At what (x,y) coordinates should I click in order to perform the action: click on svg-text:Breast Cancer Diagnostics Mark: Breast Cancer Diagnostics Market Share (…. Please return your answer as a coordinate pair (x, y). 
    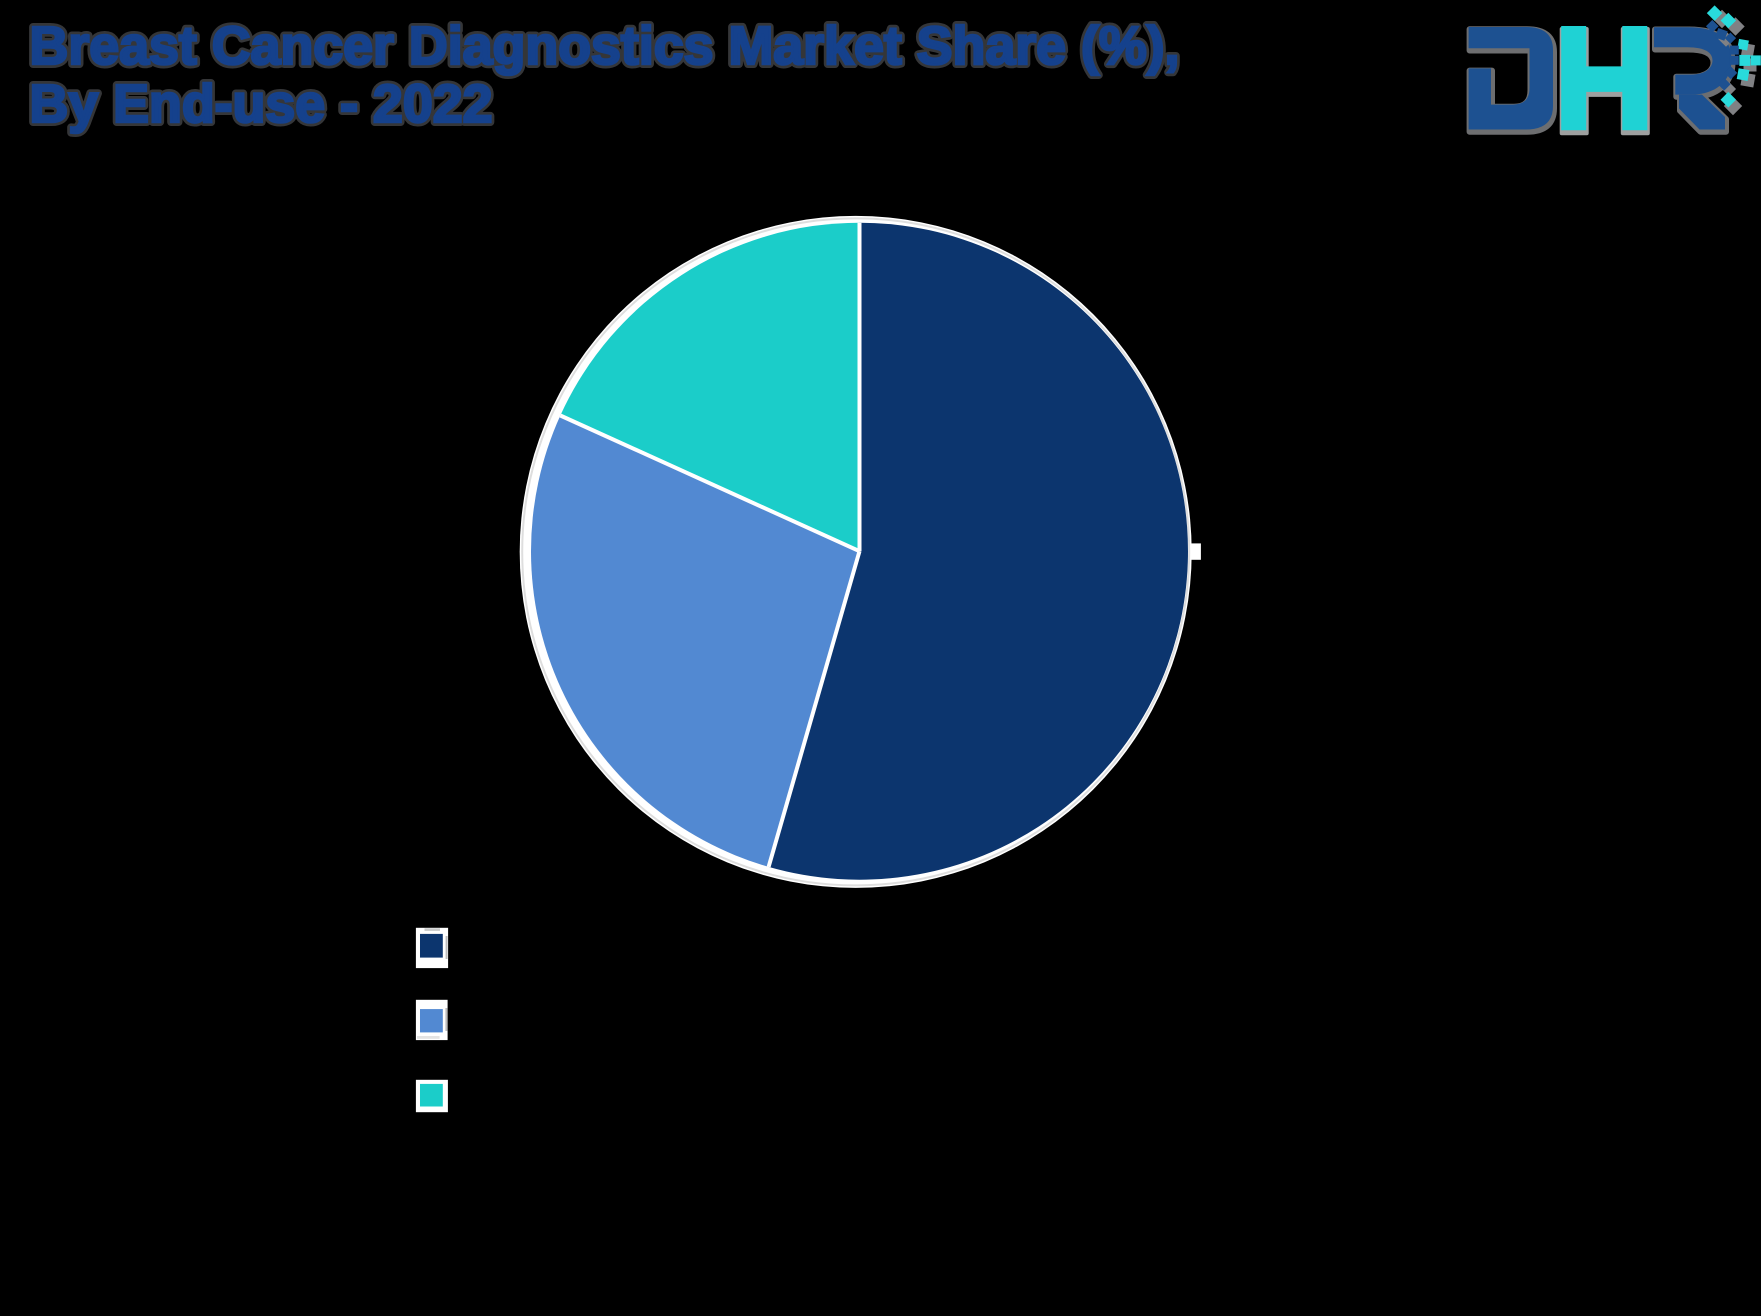
    Looking at the image, I should click on (605, 46).